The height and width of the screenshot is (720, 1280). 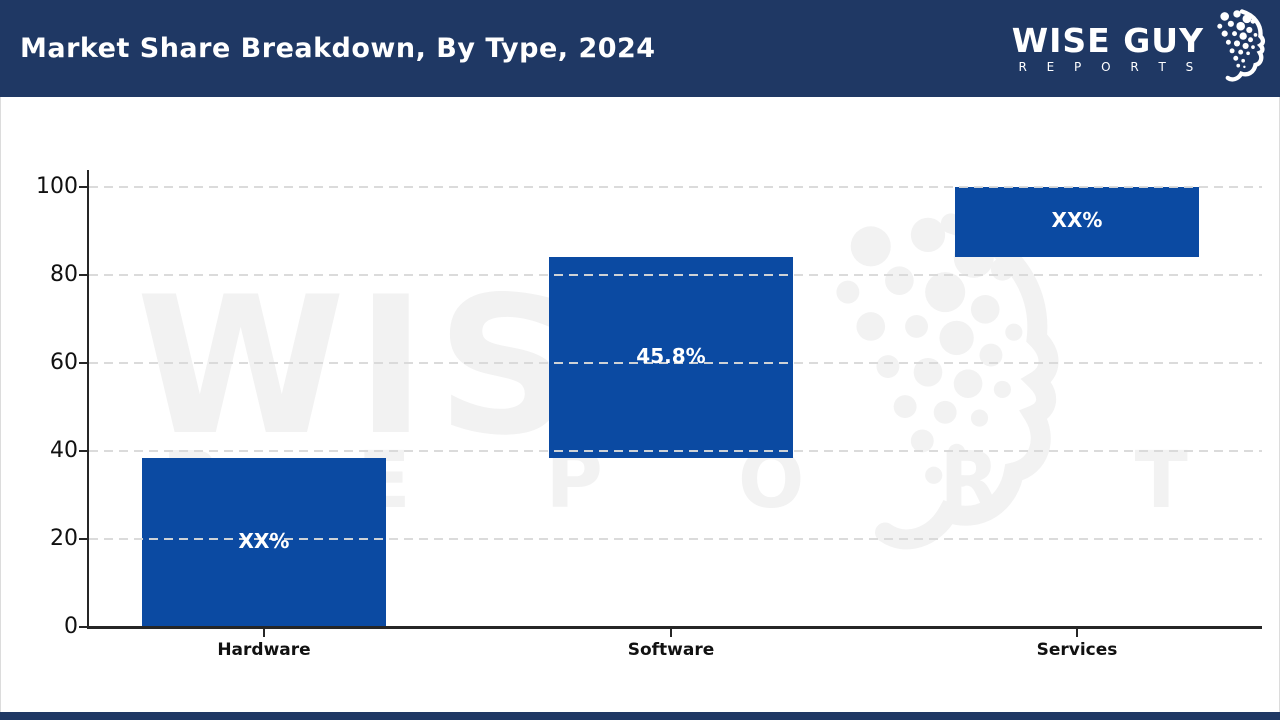 What do you see at coordinates (71, 626) in the screenshot?
I see `y-axis-tick-label: 0` at bounding box center [71, 626].